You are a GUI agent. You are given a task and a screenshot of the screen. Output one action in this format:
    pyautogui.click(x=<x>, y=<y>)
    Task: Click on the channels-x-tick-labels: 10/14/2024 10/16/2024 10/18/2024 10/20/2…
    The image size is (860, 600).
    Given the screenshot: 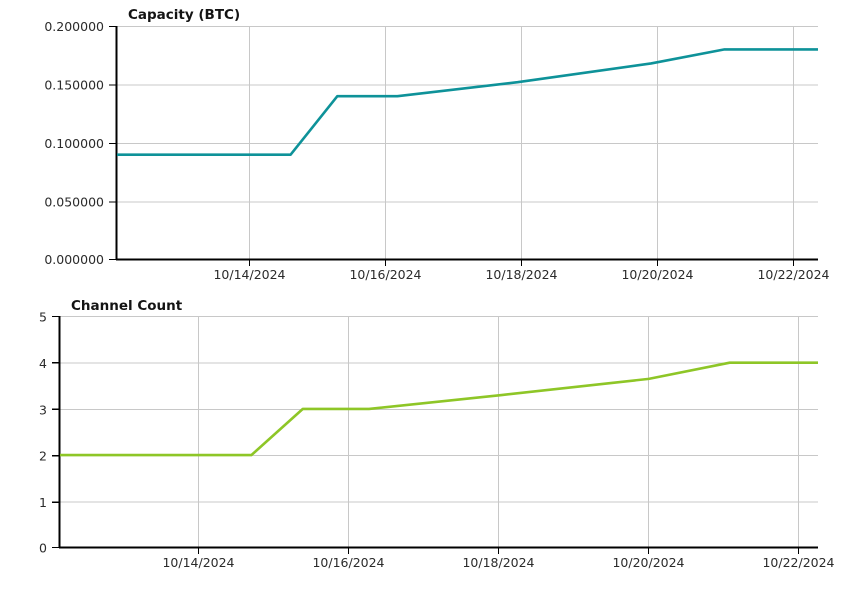 What is the action you would take?
    pyautogui.click(x=498, y=562)
    